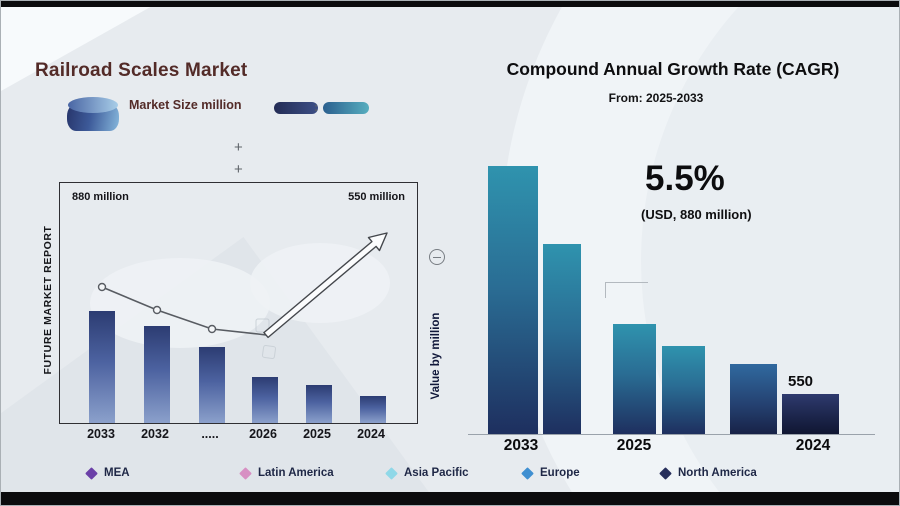 This screenshot has width=900, height=506. What do you see at coordinates (117, 473) in the screenshot?
I see `legend-label: MEA` at bounding box center [117, 473].